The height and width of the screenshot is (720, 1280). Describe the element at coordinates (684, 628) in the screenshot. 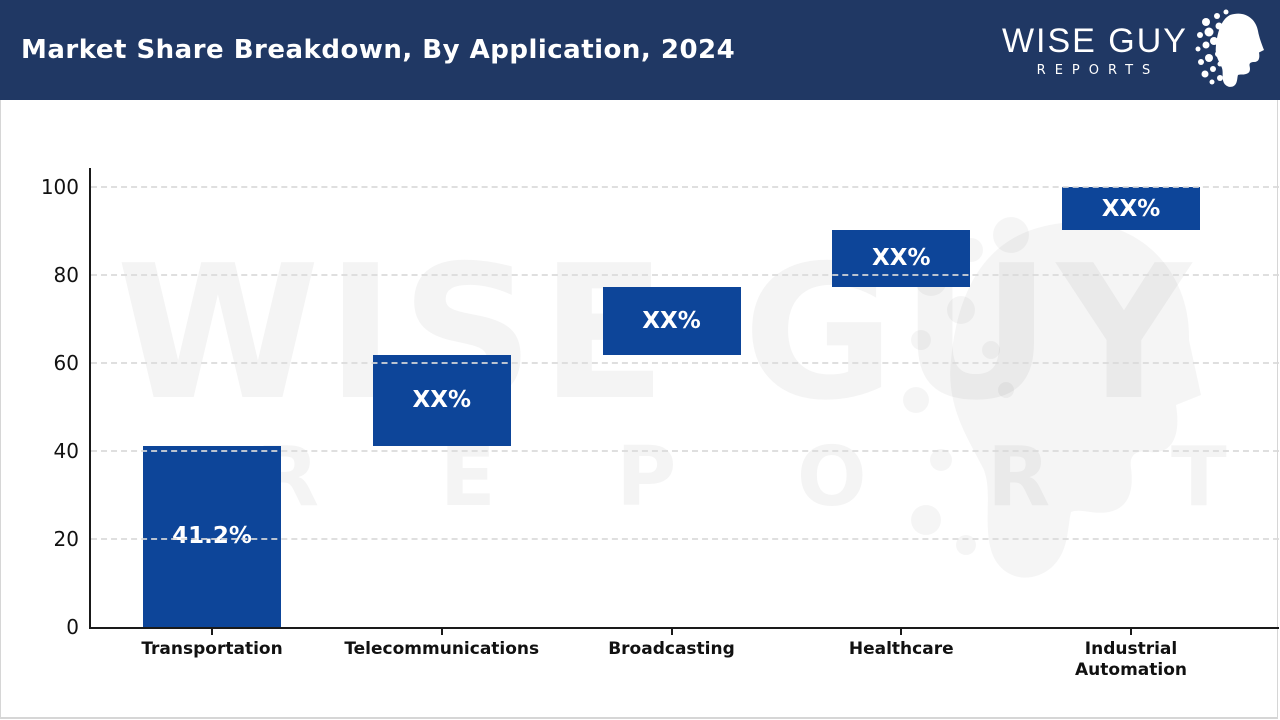

I see `x-axis-line` at that location.